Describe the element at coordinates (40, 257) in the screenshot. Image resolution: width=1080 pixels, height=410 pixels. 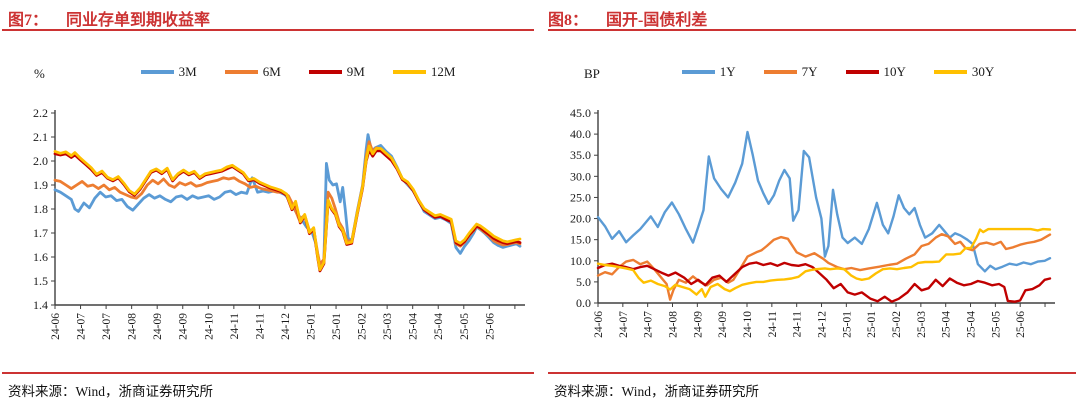
I see `y-tick-label: 1.6` at that location.